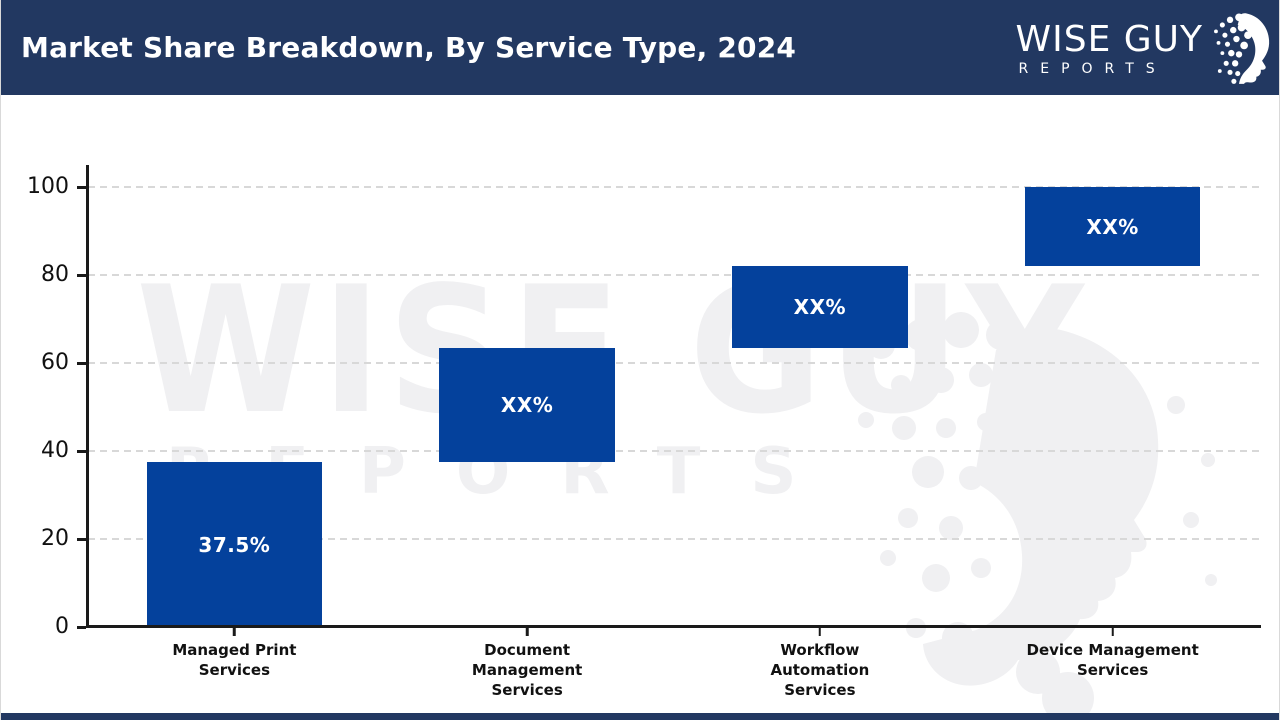 This screenshot has height=720, width=1280. I want to click on x-axis-line, so click(673, 626).